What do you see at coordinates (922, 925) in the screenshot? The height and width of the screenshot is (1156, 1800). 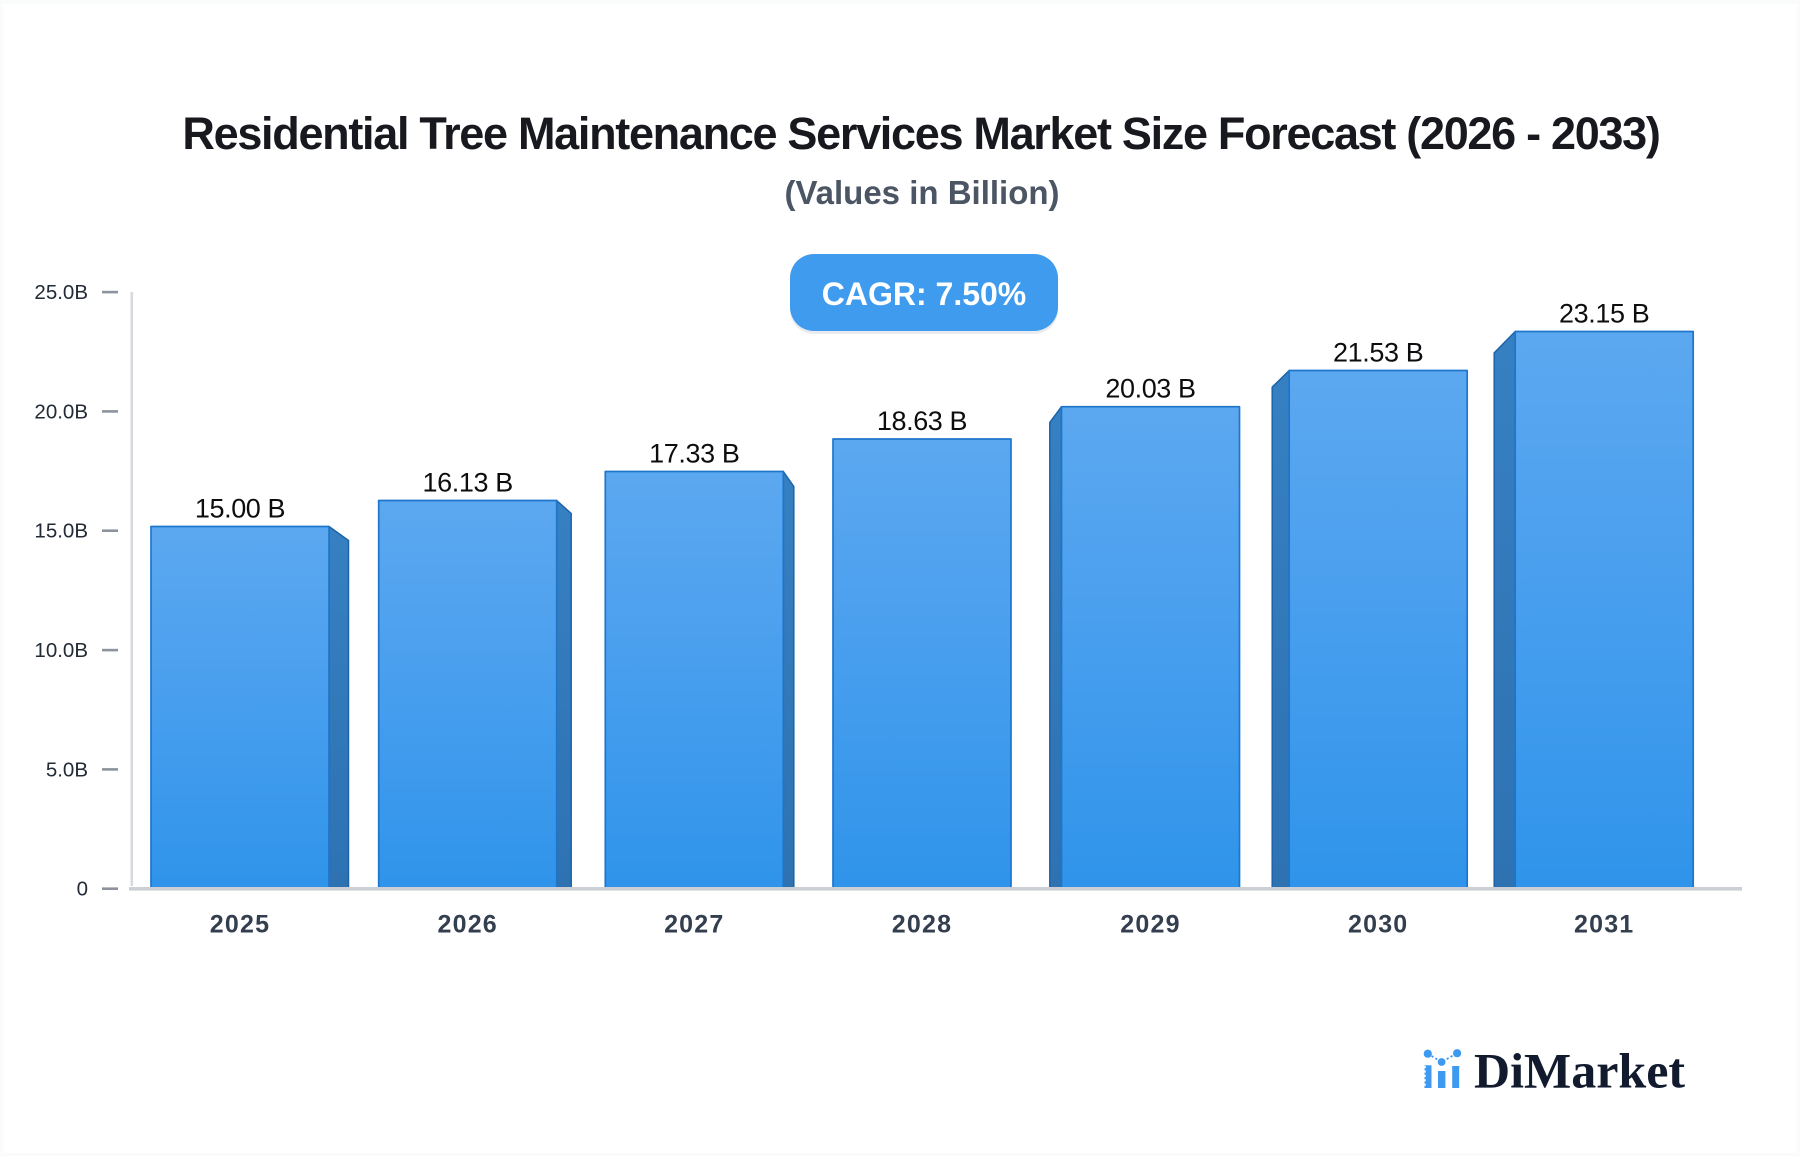 I see `svg-text: 2028` at bounding box center [922, 925].